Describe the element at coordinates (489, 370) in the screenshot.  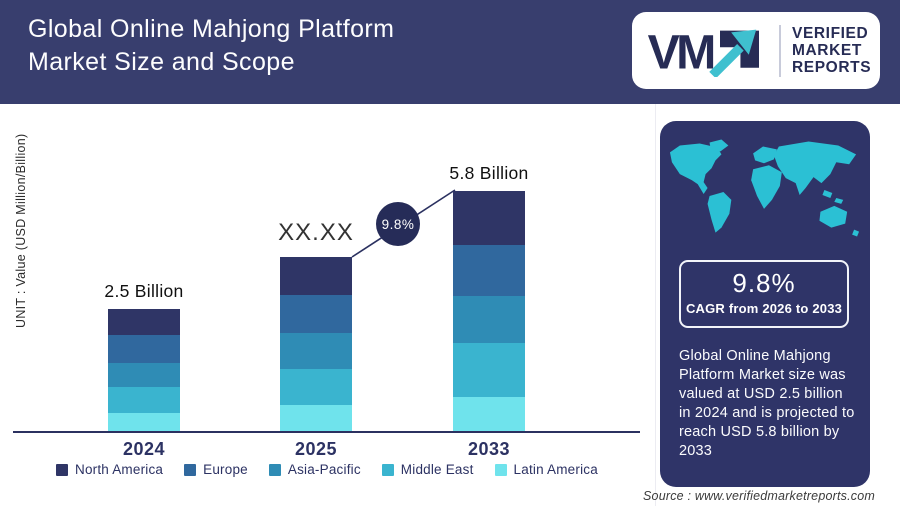
I see `bar-2033-segment-middle-east` at that location.